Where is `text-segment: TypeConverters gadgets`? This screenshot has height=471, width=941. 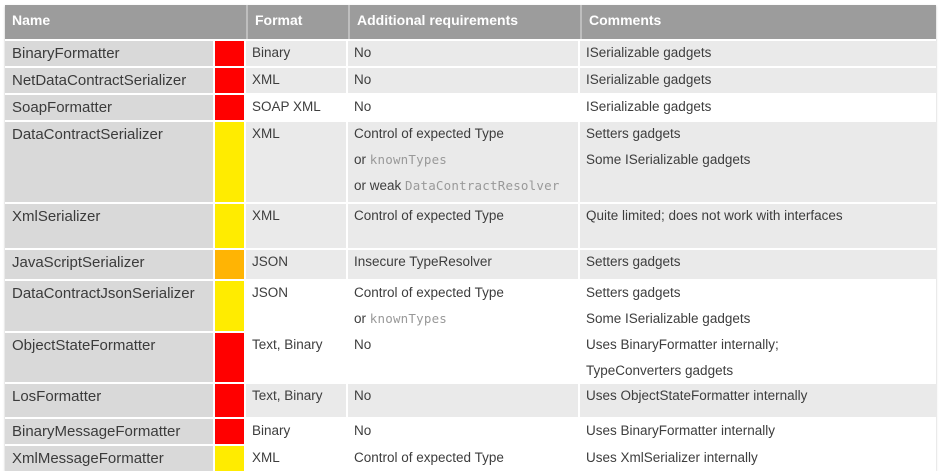 text-segment: TypeConverters gadgets is located at coordinates (660, 370).